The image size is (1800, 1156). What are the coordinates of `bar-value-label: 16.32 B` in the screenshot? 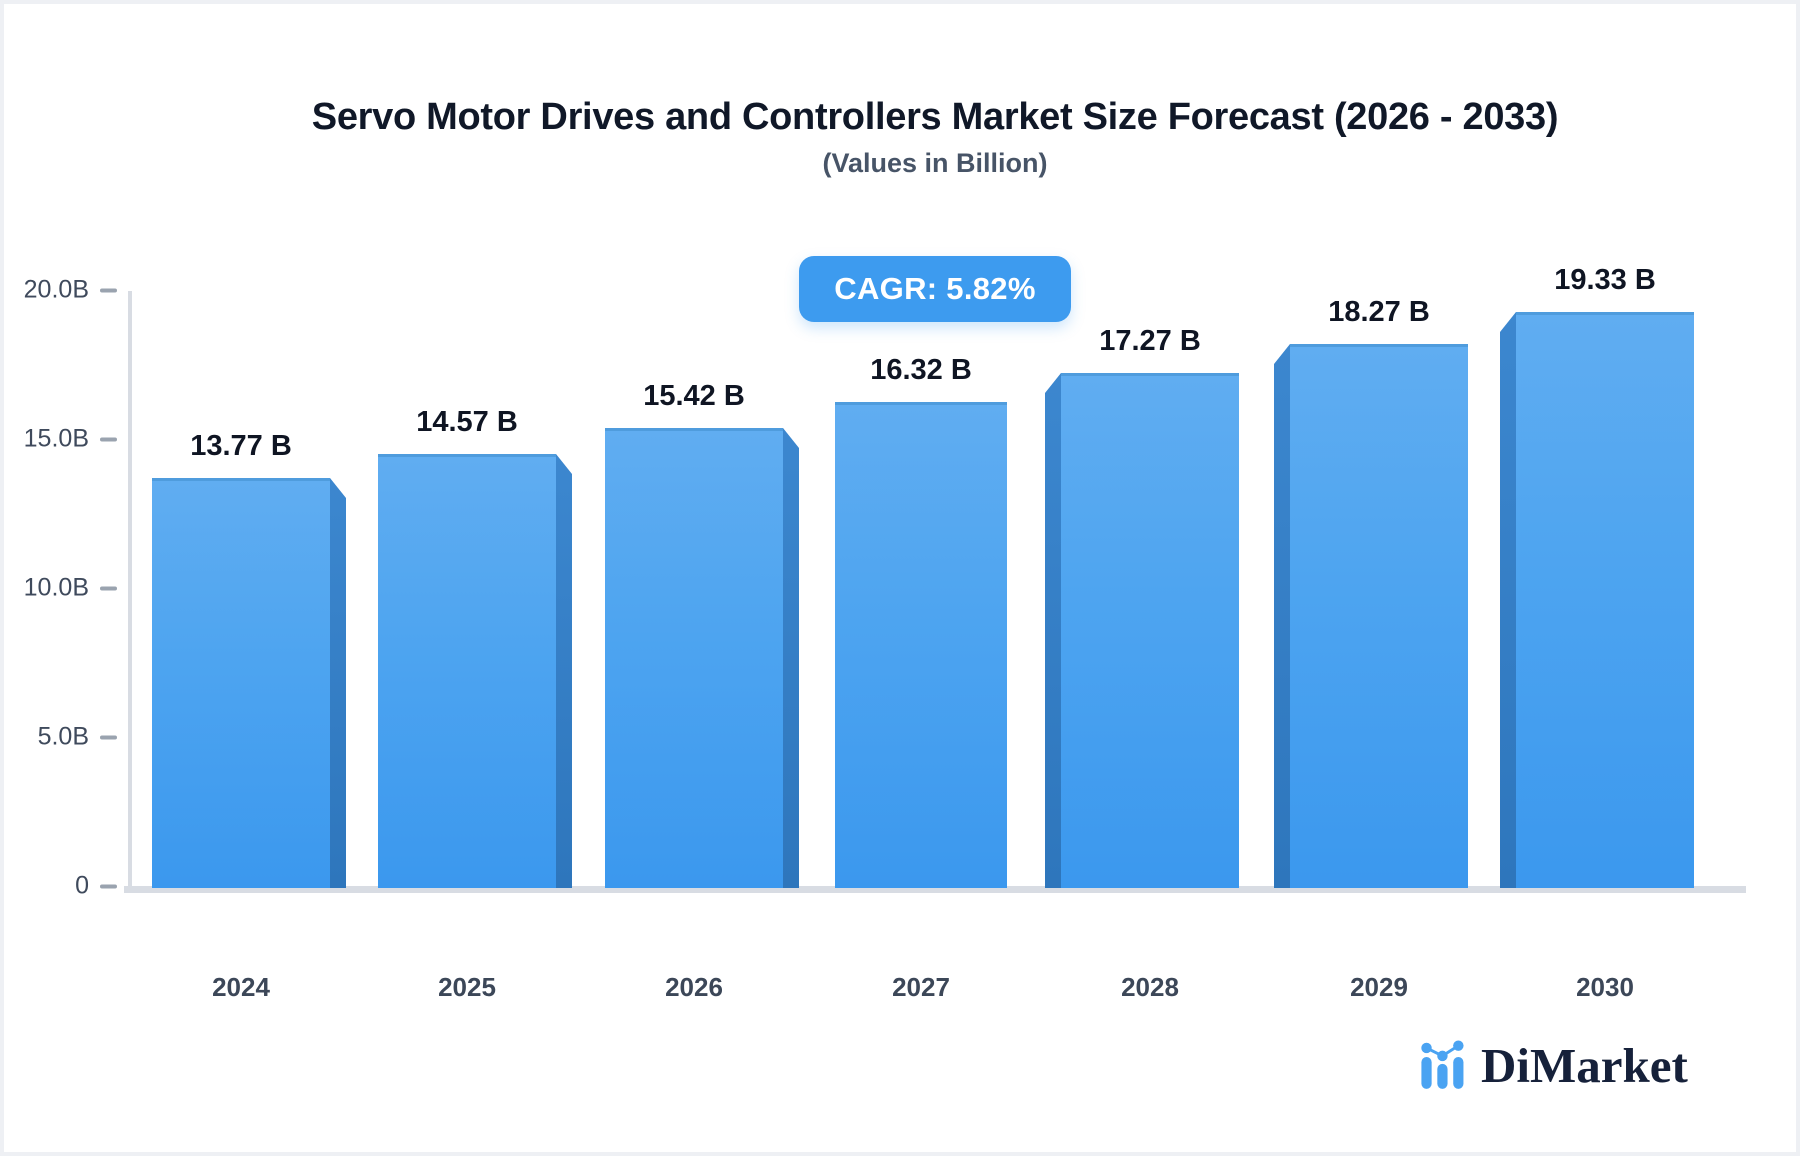 It's located at (921, 370).